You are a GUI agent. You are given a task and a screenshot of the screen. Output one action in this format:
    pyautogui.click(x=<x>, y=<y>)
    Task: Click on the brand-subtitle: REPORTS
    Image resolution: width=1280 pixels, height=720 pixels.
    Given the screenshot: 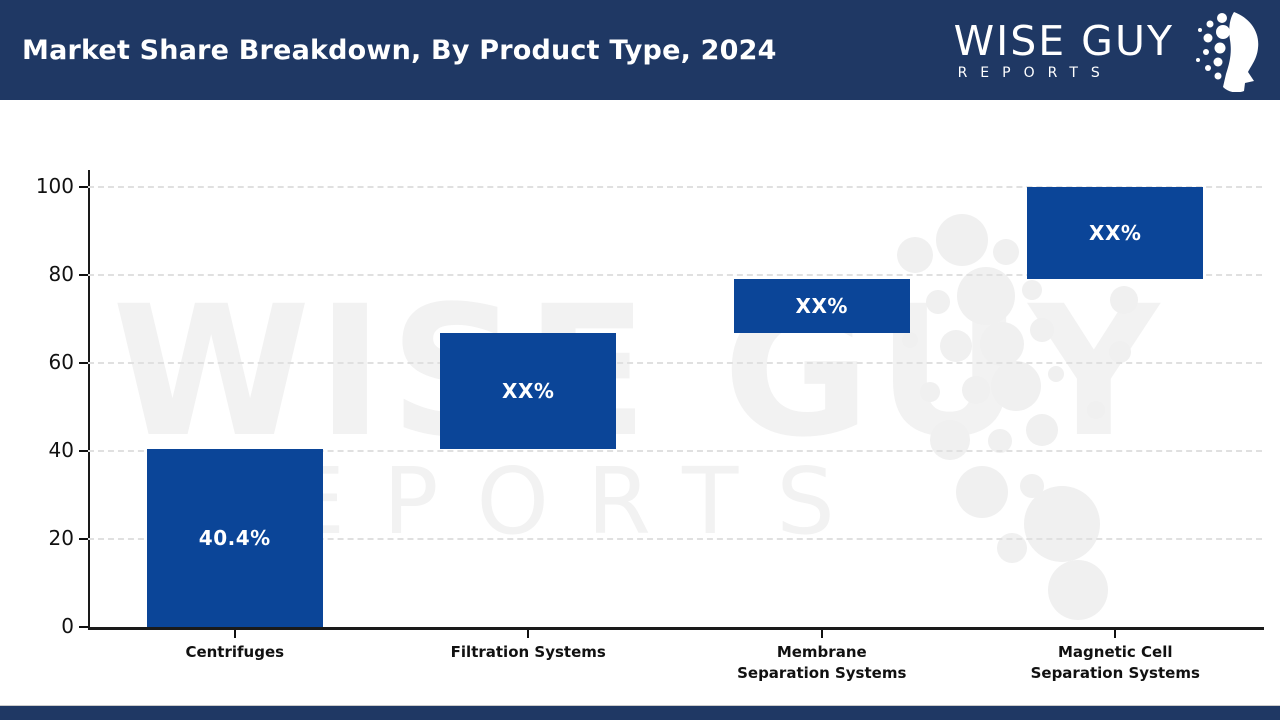 What is the action you would take?
    pyautogui.click(x=1035, y=72)
    